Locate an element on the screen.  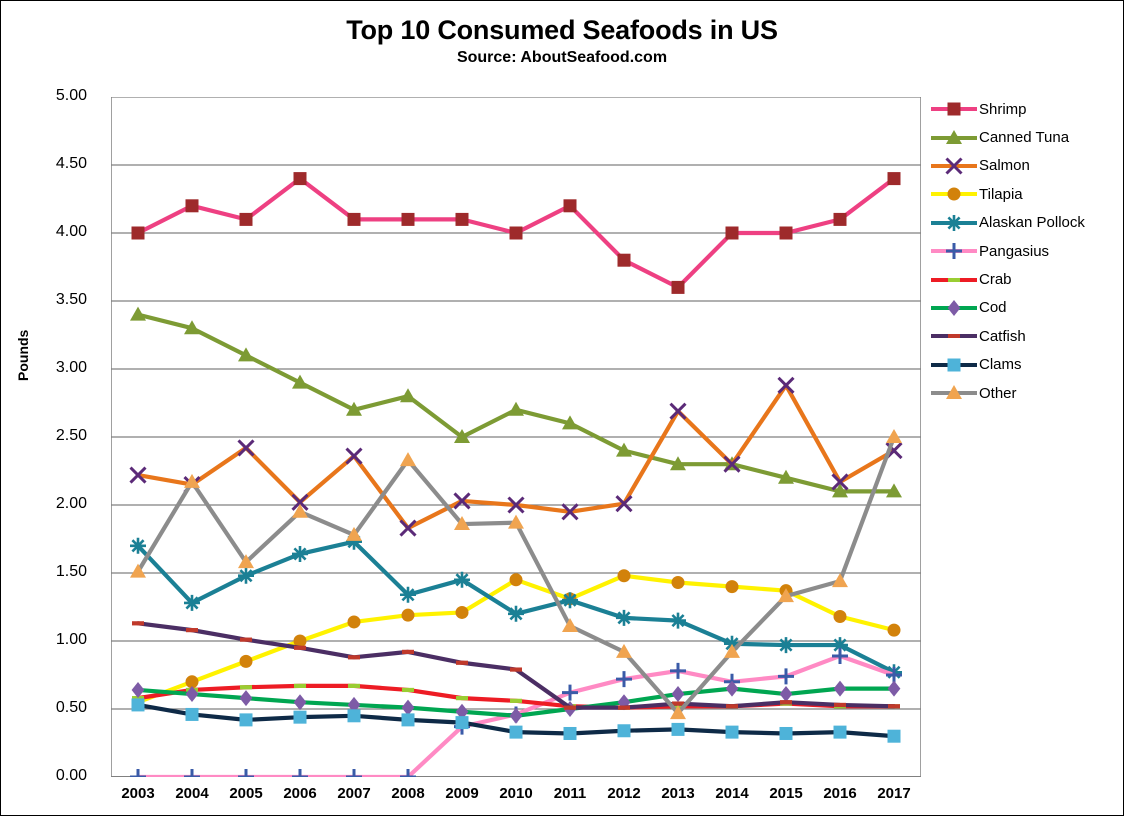
legend-item-alaskan-pollock: Alaskan Pollock is located at coordinates (1026, 223).